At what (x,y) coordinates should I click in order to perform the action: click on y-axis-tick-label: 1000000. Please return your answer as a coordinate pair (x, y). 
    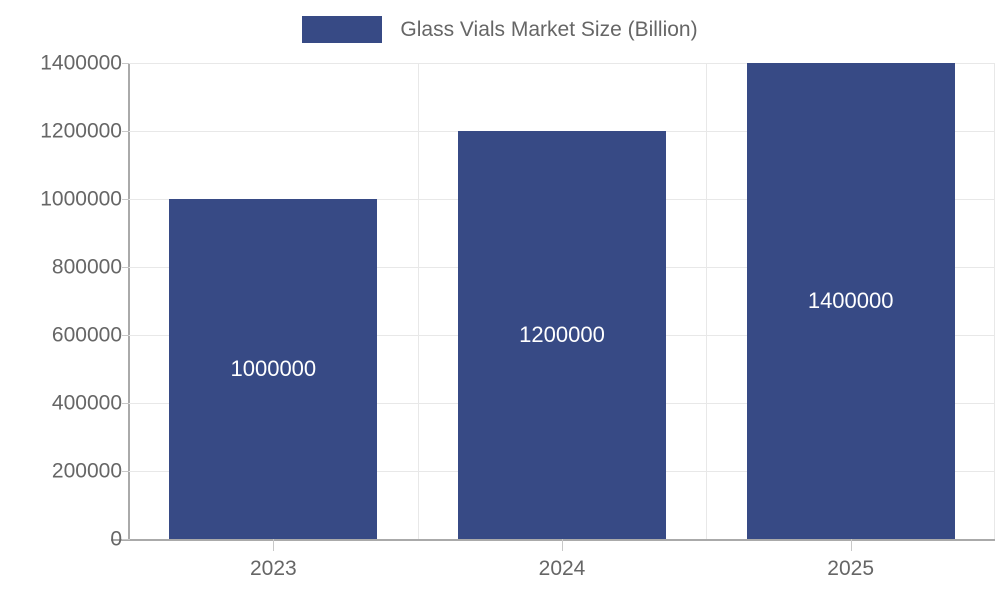
    Looking at the image, I should click on (81, 199).